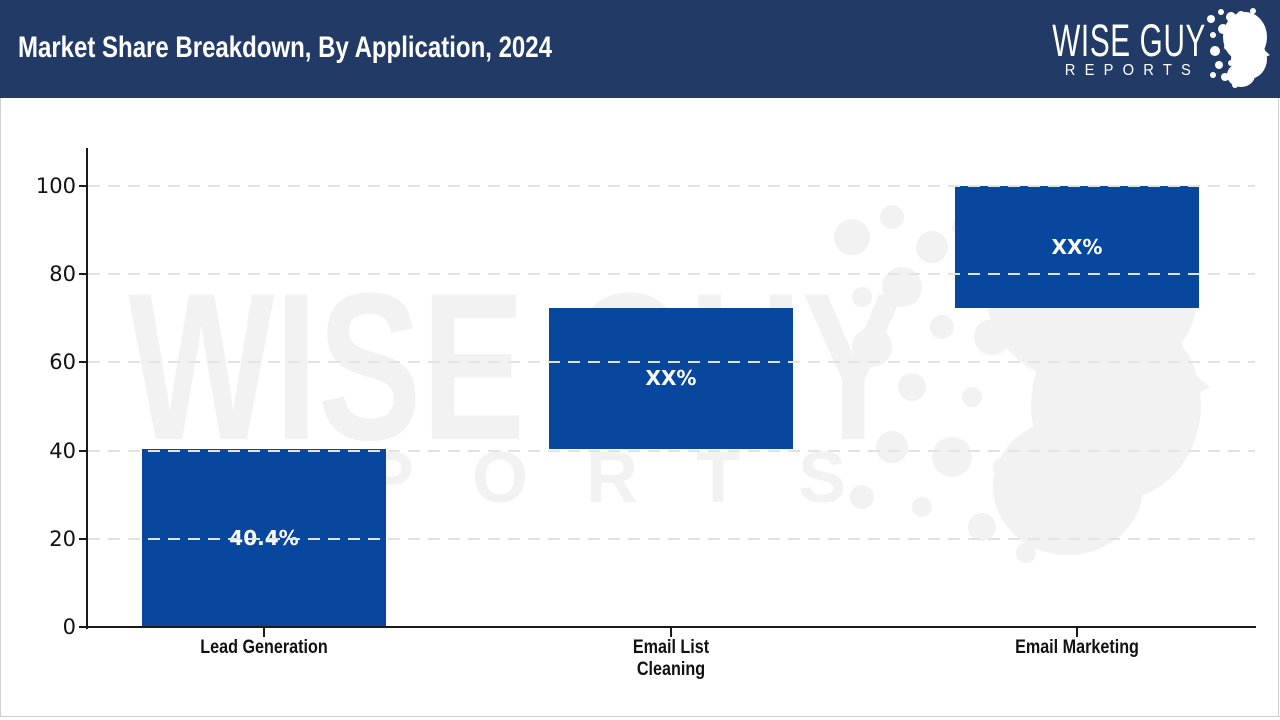  Describe the element at coordinates (62, 274) in the screenshot. I see `y-tick-label: 80` at that location.